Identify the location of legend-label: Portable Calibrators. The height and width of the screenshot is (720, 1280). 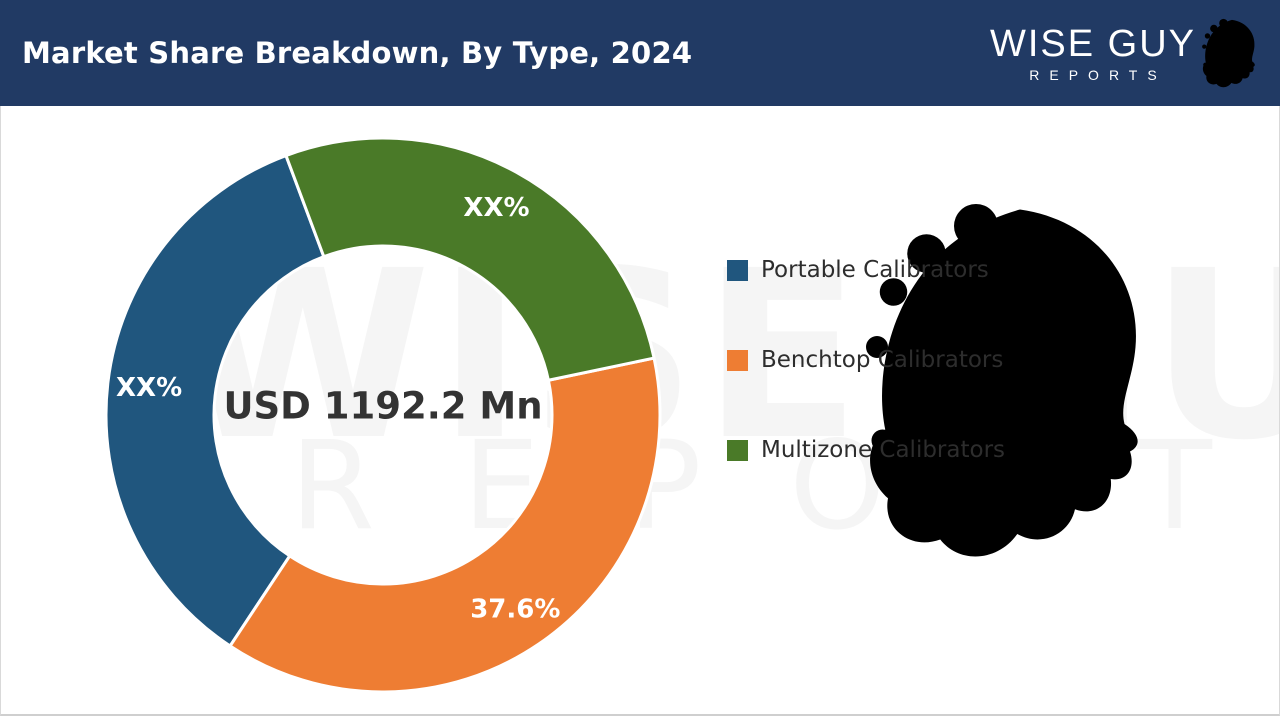
(875, 270).